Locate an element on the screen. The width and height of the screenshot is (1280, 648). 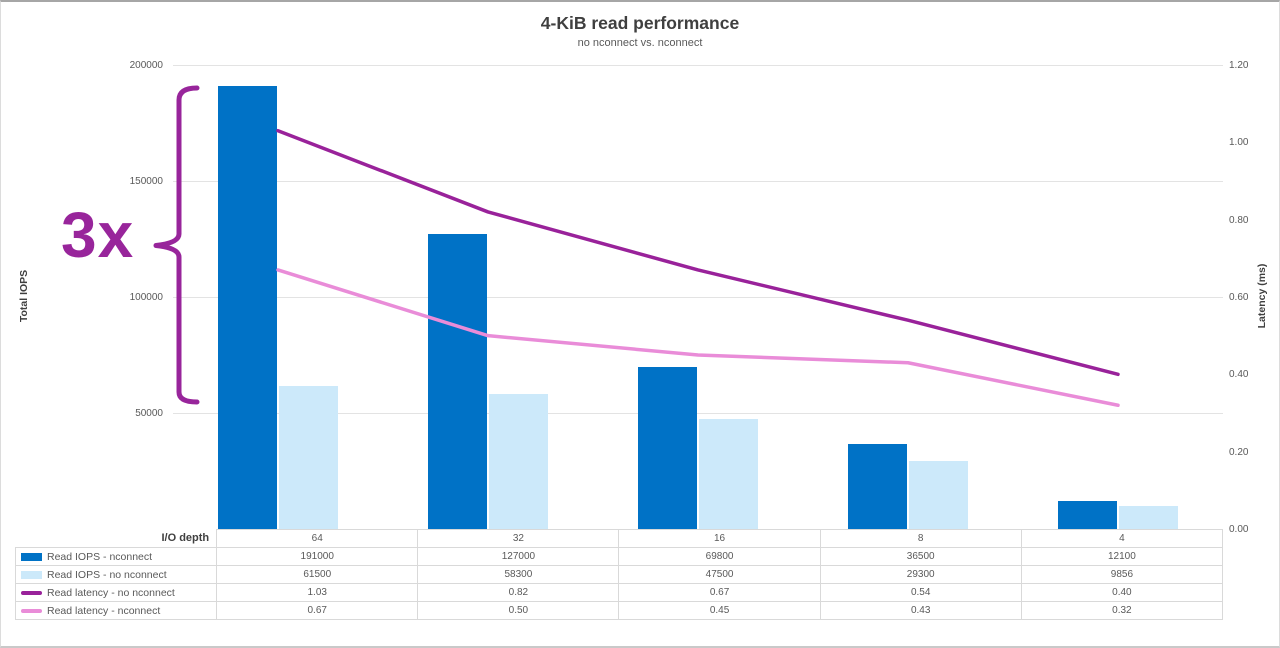
table-value-cell: 0.50 is located at coordinates (518, 610).